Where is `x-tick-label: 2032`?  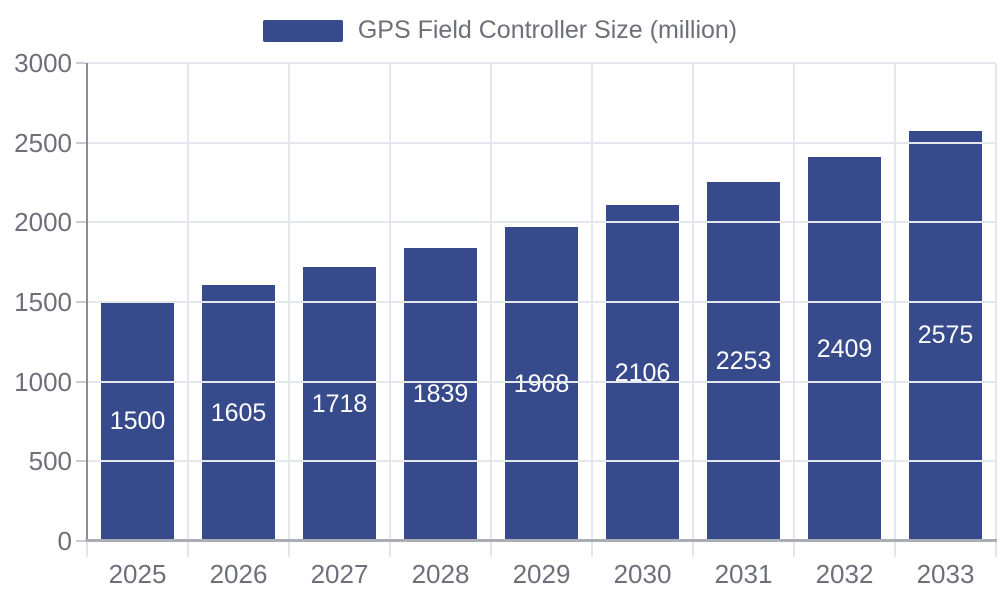
x-tick-label: 2032 is located at coordinates (844, 574).